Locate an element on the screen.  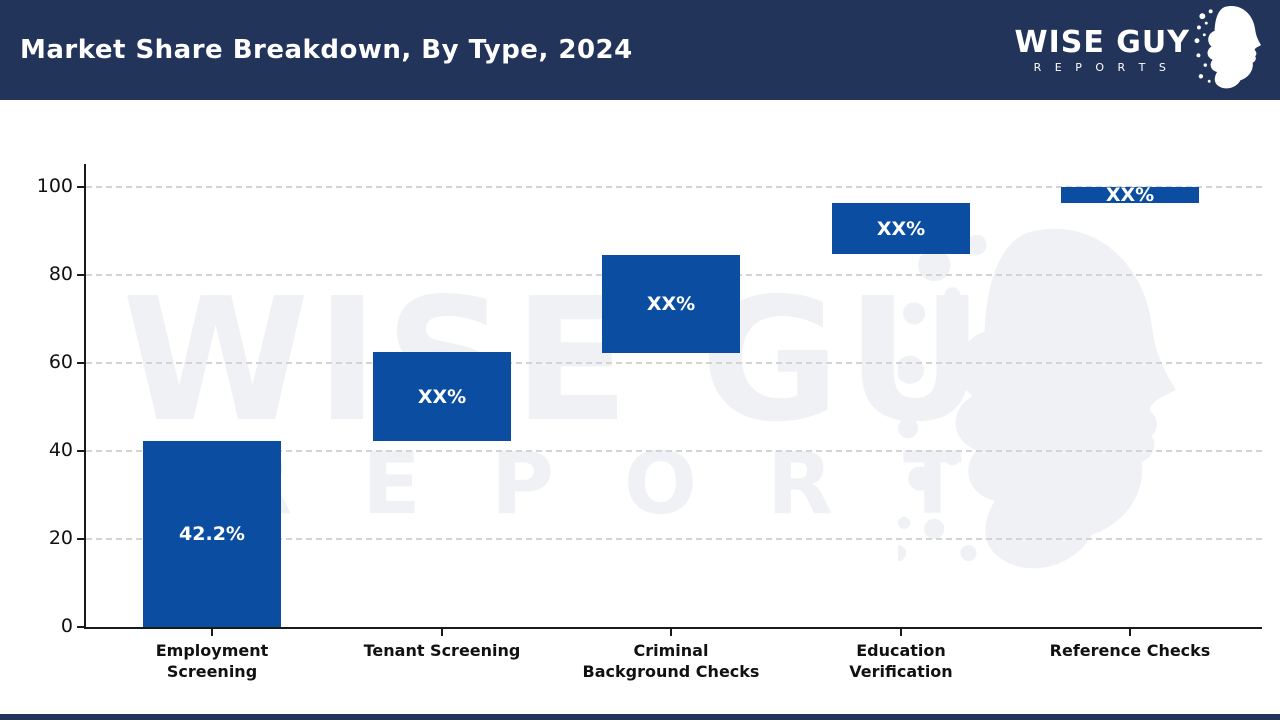
y-axis-spine is located at coordinates (85, 396).